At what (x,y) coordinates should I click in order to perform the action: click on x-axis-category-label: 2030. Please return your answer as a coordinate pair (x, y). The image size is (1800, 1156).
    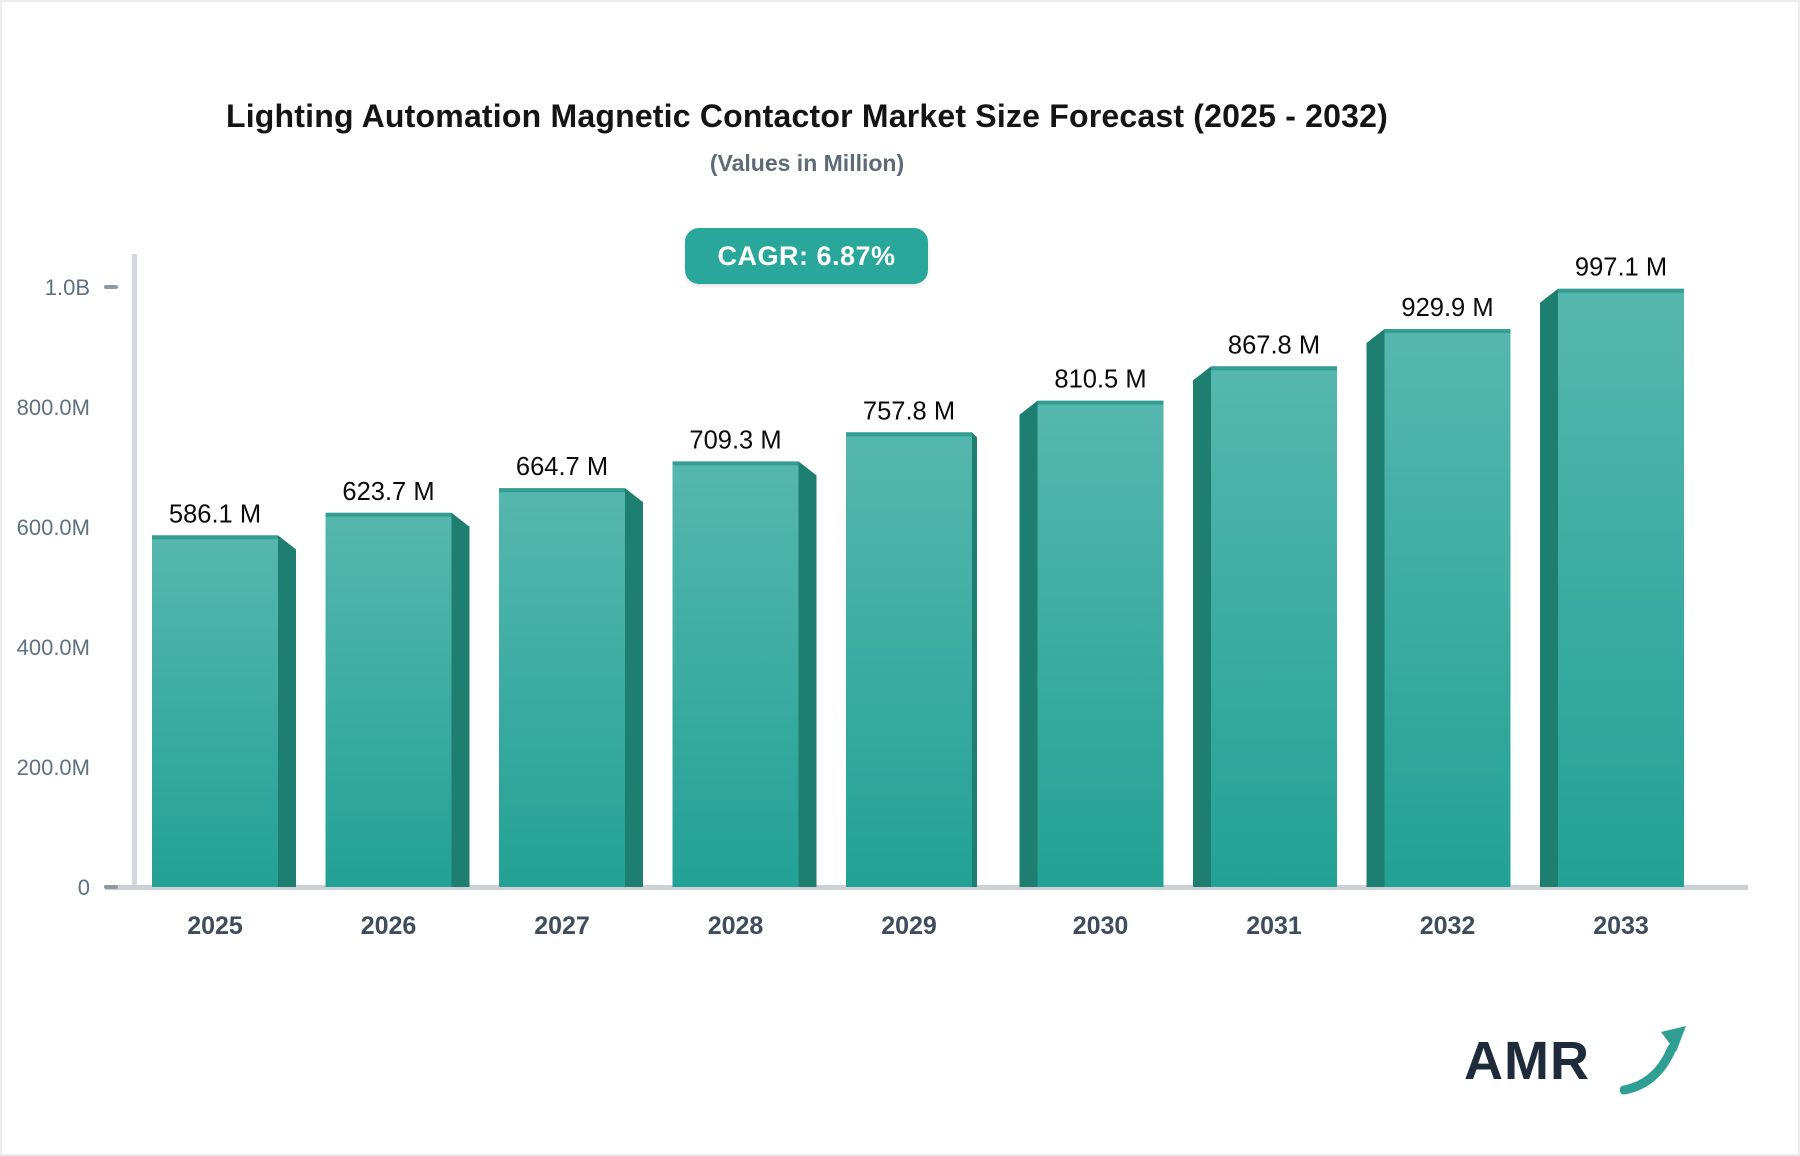
    Looking at the image, I should click on (1101, 926).